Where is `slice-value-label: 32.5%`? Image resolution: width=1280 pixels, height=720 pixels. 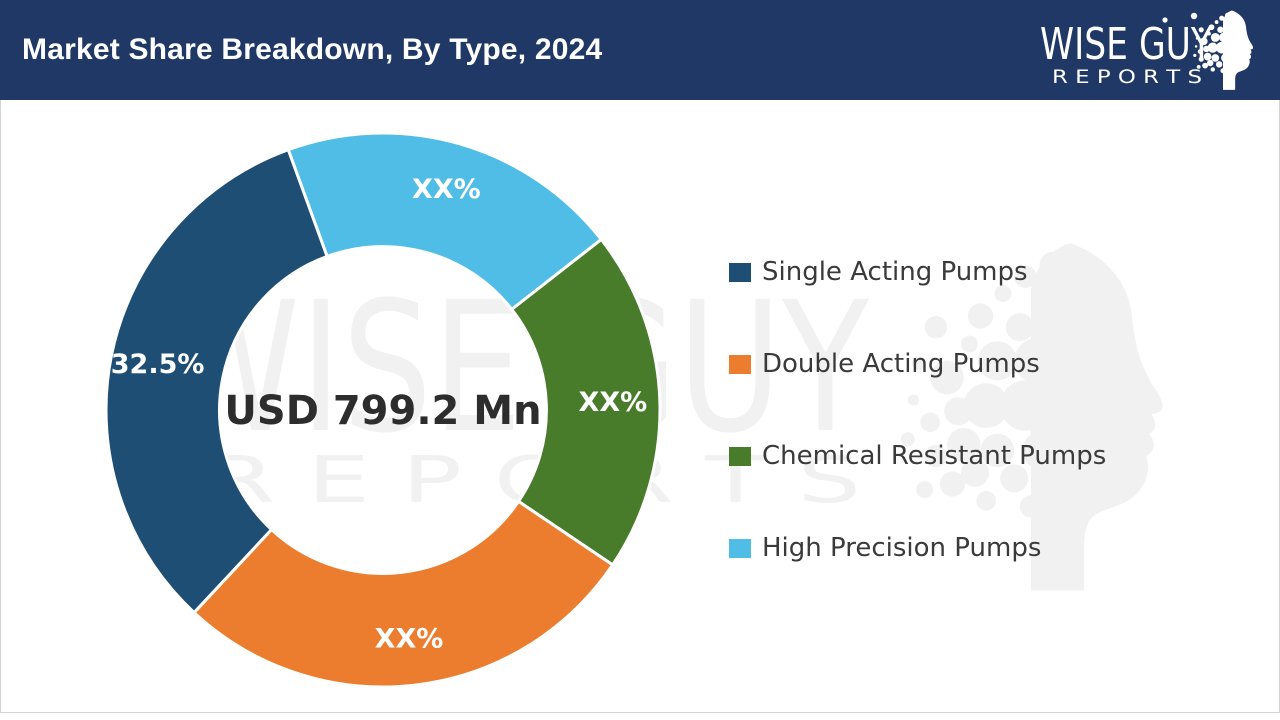 slice-value-label: 32.5% is located at coordinates (158, 364).